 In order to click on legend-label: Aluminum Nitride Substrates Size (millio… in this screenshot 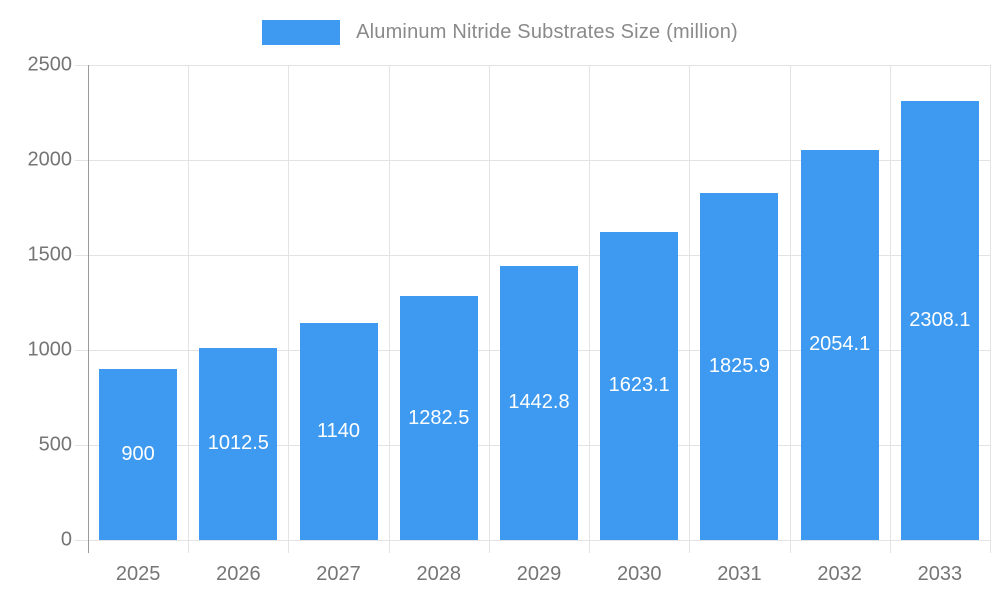, I will do `click(547, 32)`.